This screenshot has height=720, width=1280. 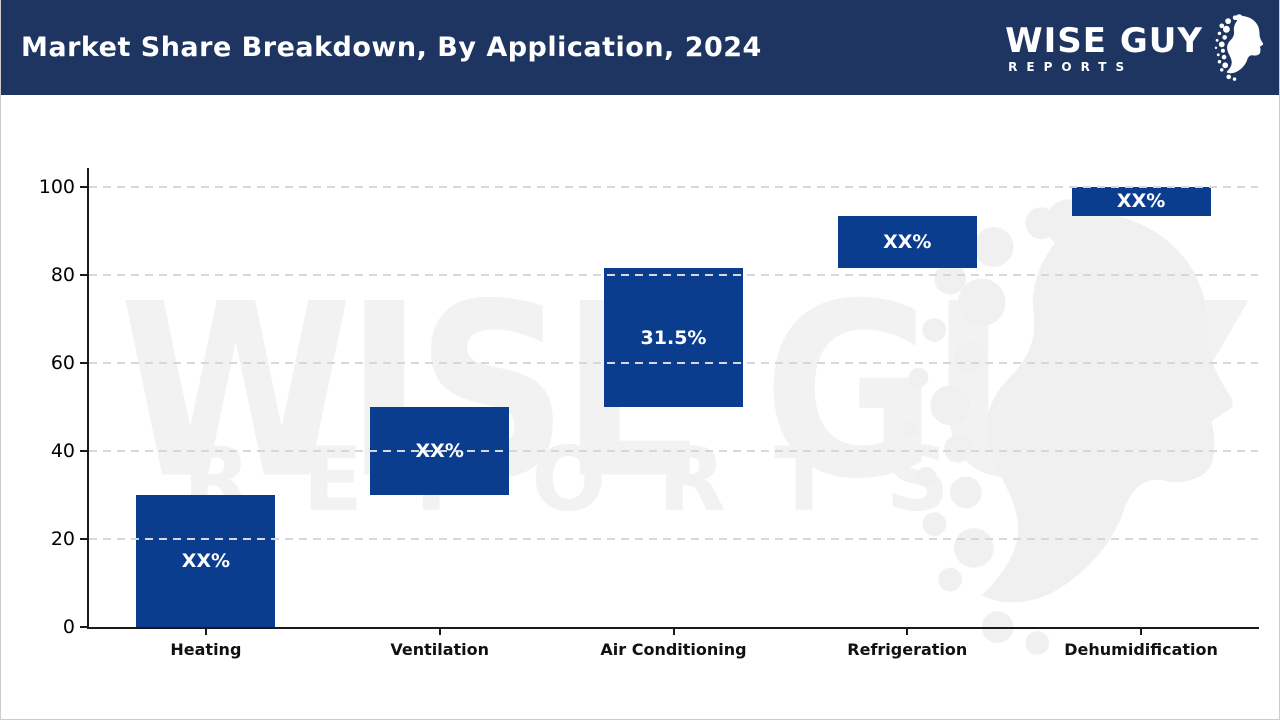 I want to click on brand-face-icon, so click(x=1239, y=47).